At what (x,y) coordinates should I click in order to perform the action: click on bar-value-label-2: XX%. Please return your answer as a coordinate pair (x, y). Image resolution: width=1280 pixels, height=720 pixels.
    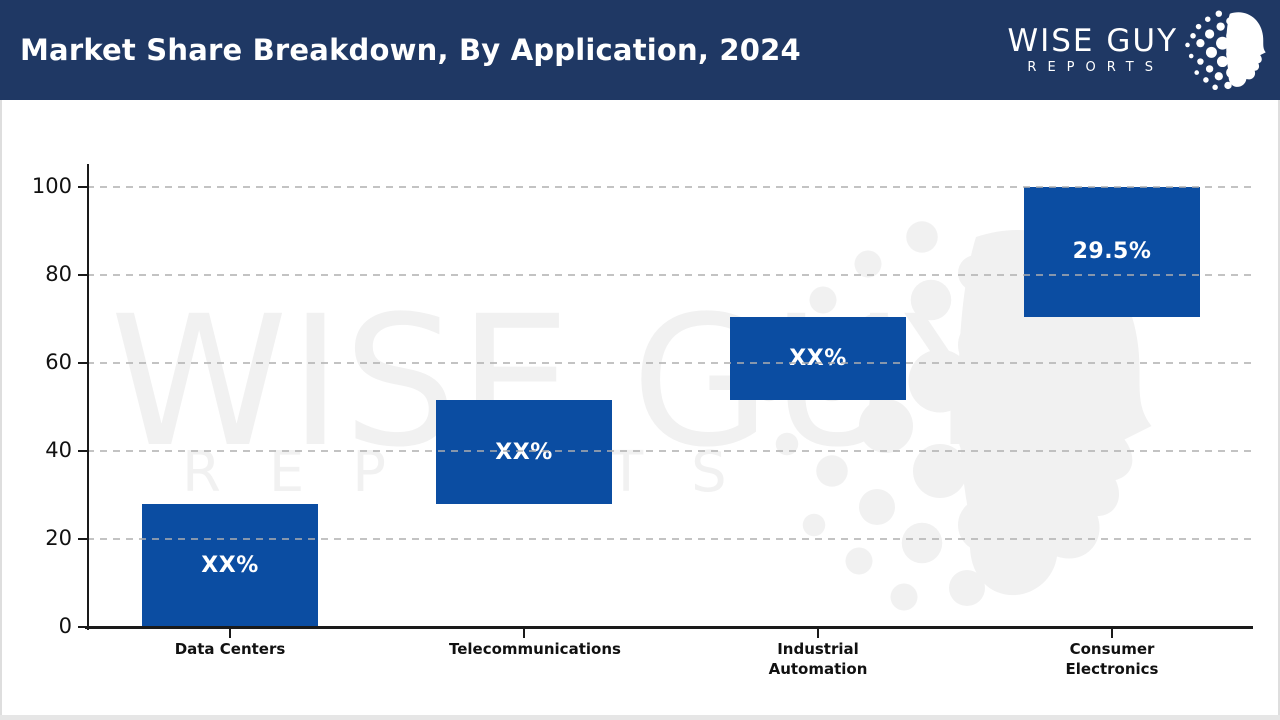
    Looking at the image, I should click on (524, 452).